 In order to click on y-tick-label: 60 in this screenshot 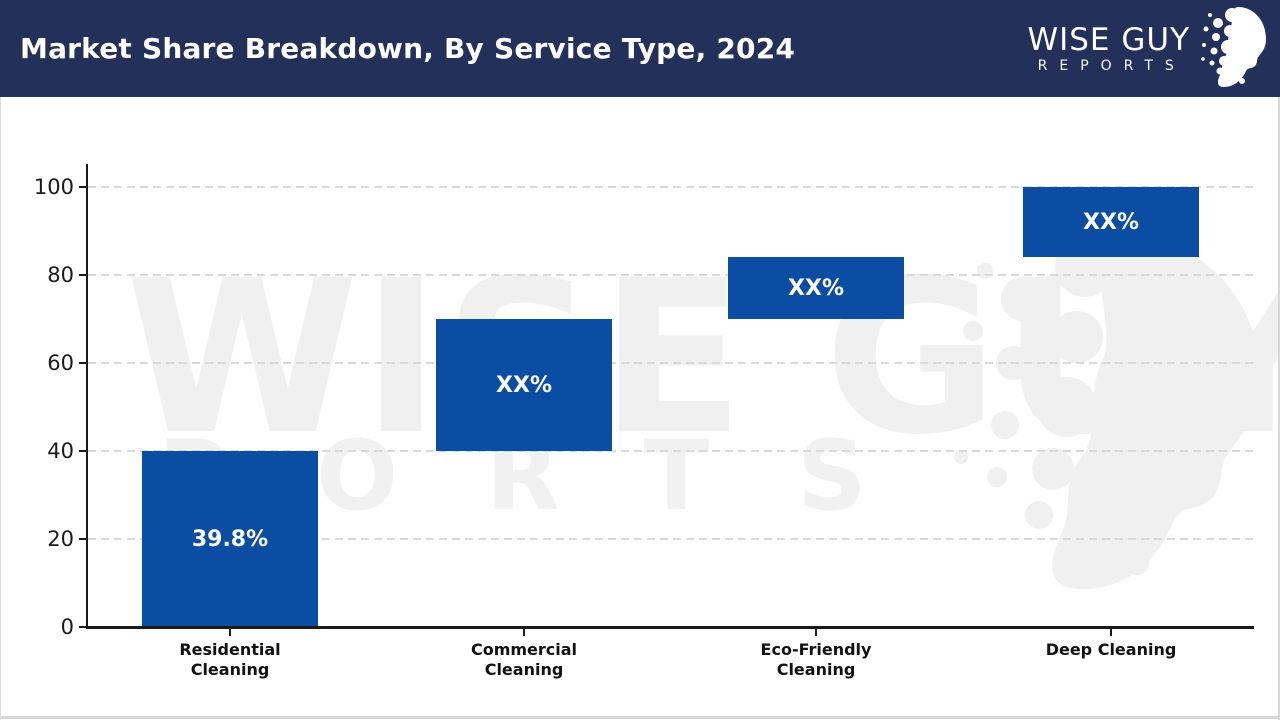, I will do `click(60, 363)`.